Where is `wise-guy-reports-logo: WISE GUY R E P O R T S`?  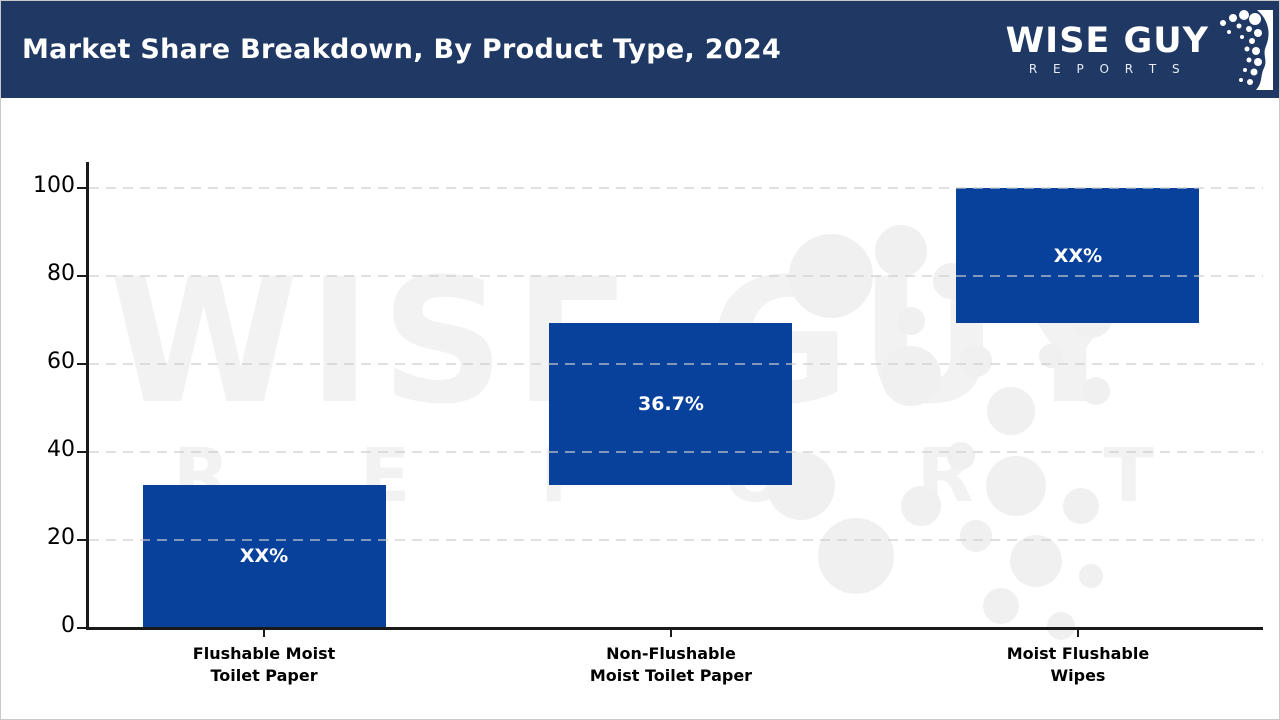 wise-guy-reports-logo: WISE GUY R E P O R T S is located at coordinates (1142, 50).